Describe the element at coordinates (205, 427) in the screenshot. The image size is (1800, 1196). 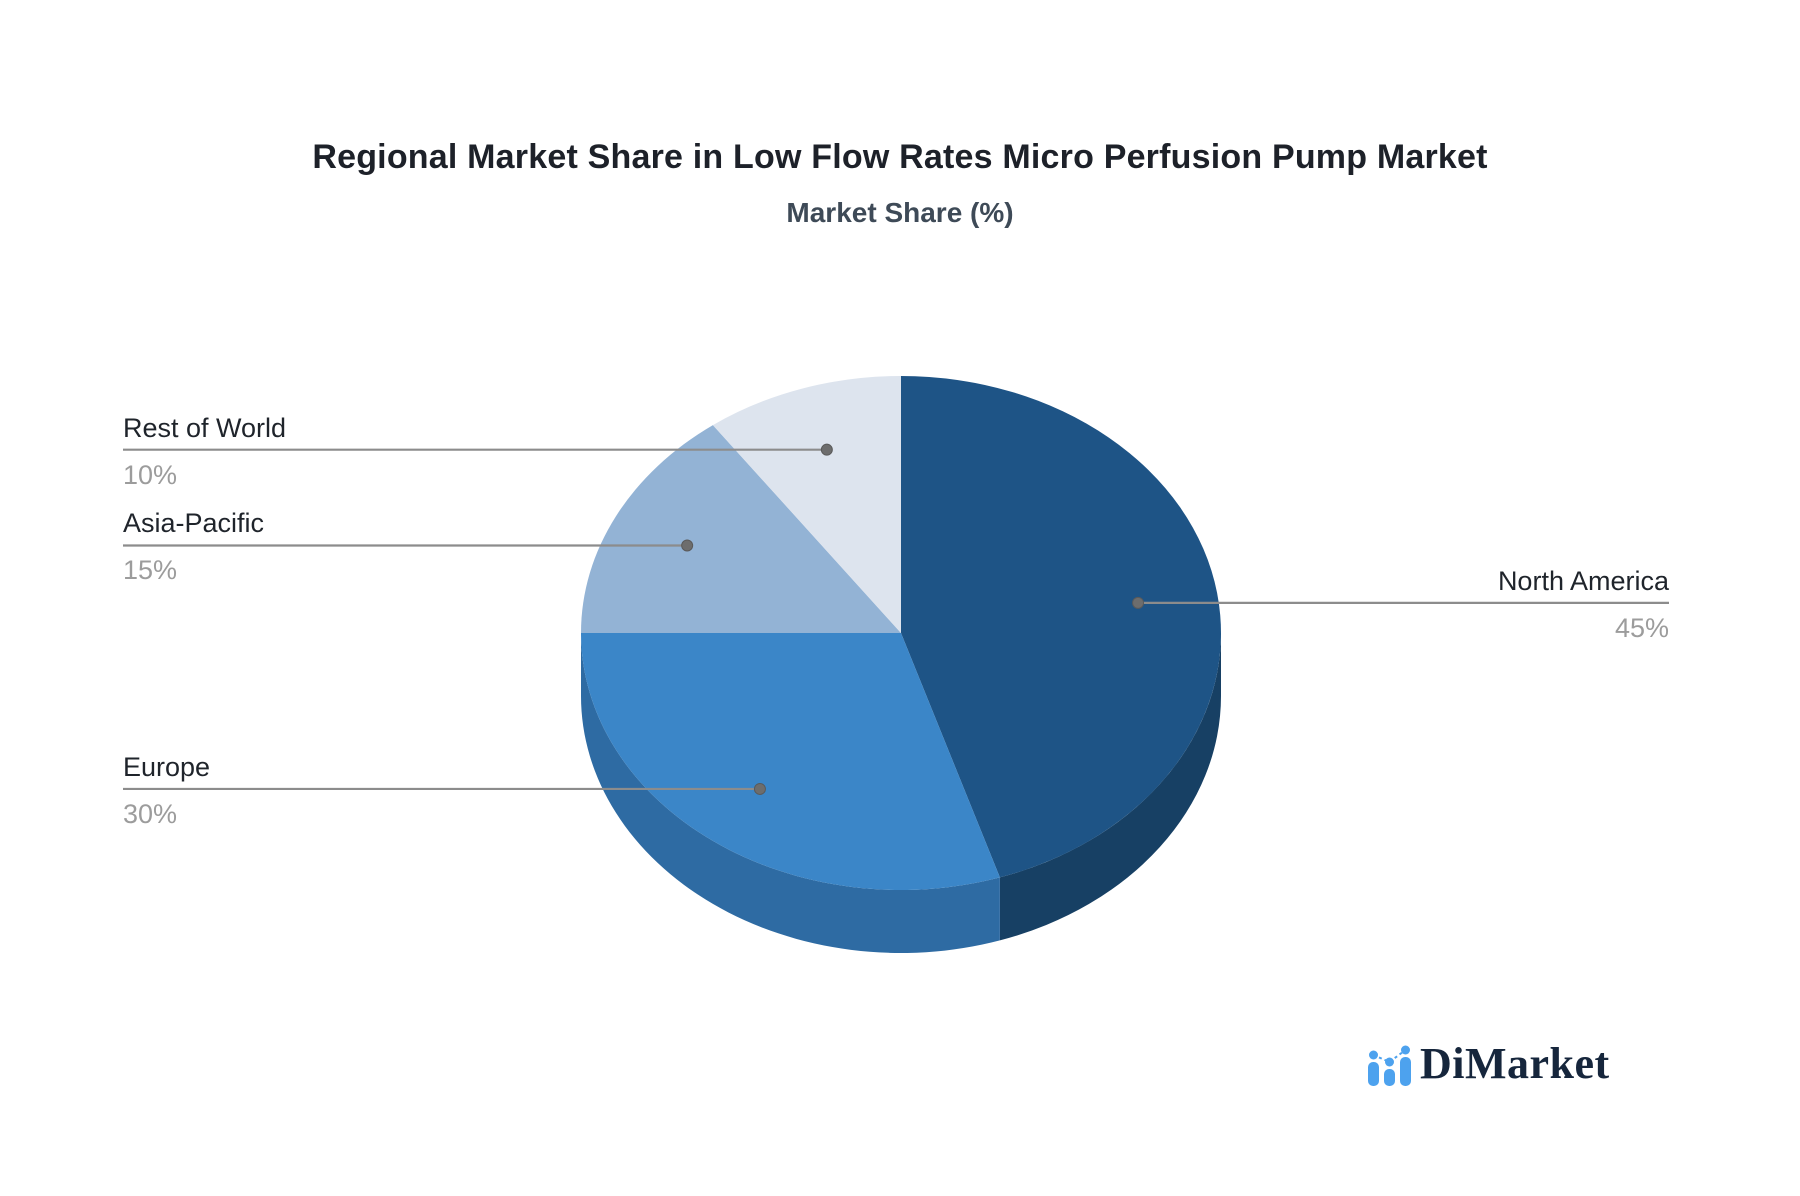
I see `callout-label-rest-of-world: Rest of World` at that location.